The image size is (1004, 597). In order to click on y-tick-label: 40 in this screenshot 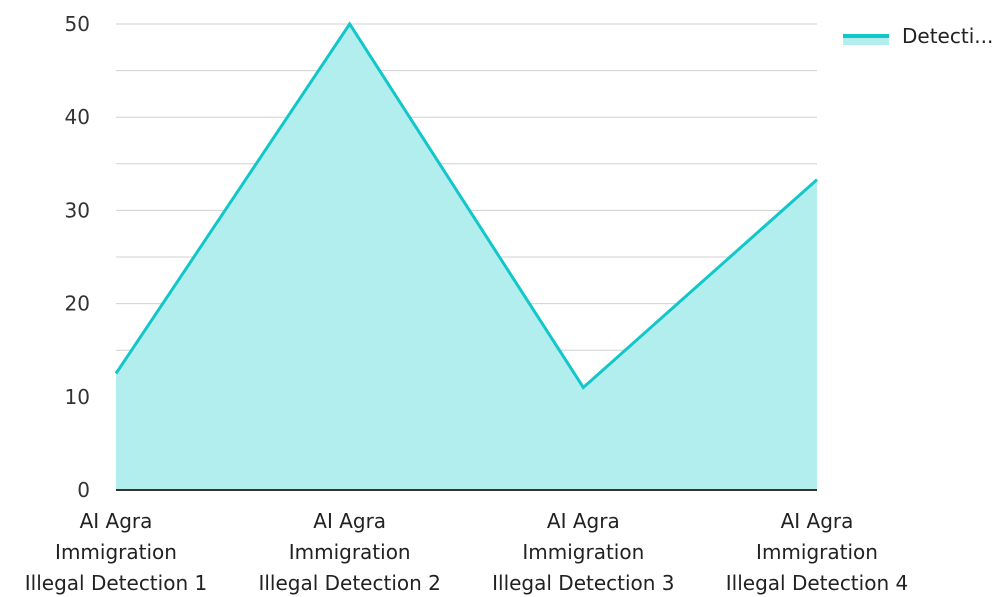, I will do `click(77, 117)`.